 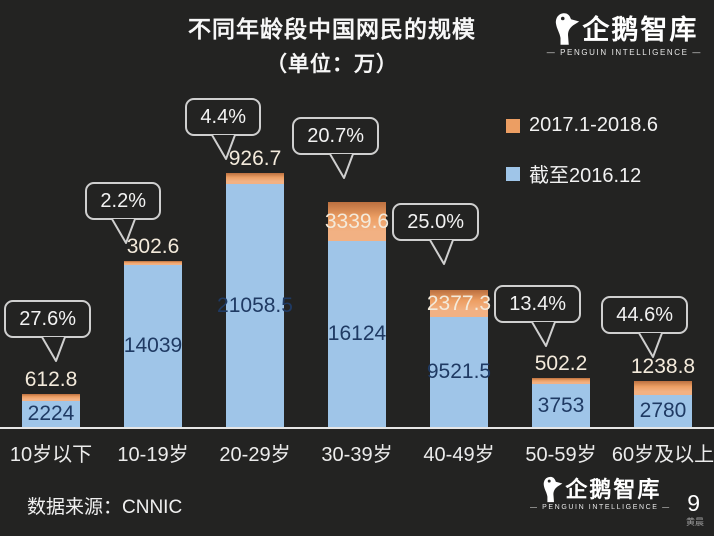 I want to click on legend-item-growth: 2017.1-2018.6, so click(x=582, y=125).